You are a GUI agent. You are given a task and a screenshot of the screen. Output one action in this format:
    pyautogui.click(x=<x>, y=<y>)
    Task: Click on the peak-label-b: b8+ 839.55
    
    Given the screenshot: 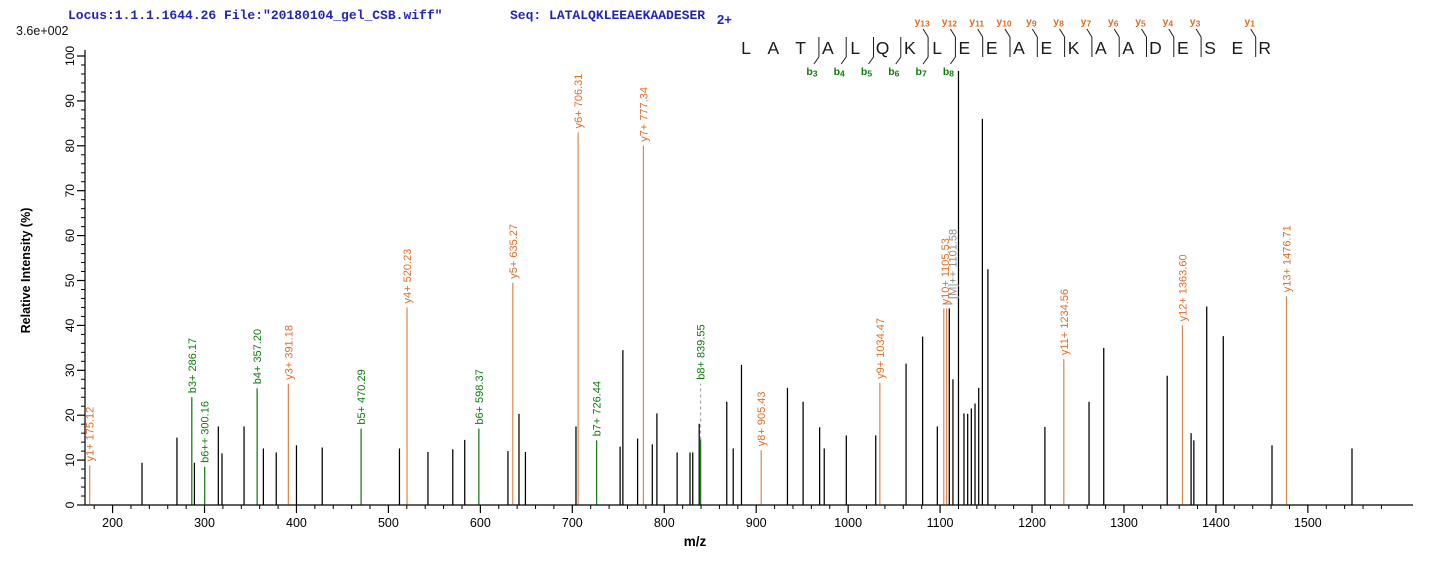 What is the action you would take?
    pyautogui.click(x=702, y=351)
    